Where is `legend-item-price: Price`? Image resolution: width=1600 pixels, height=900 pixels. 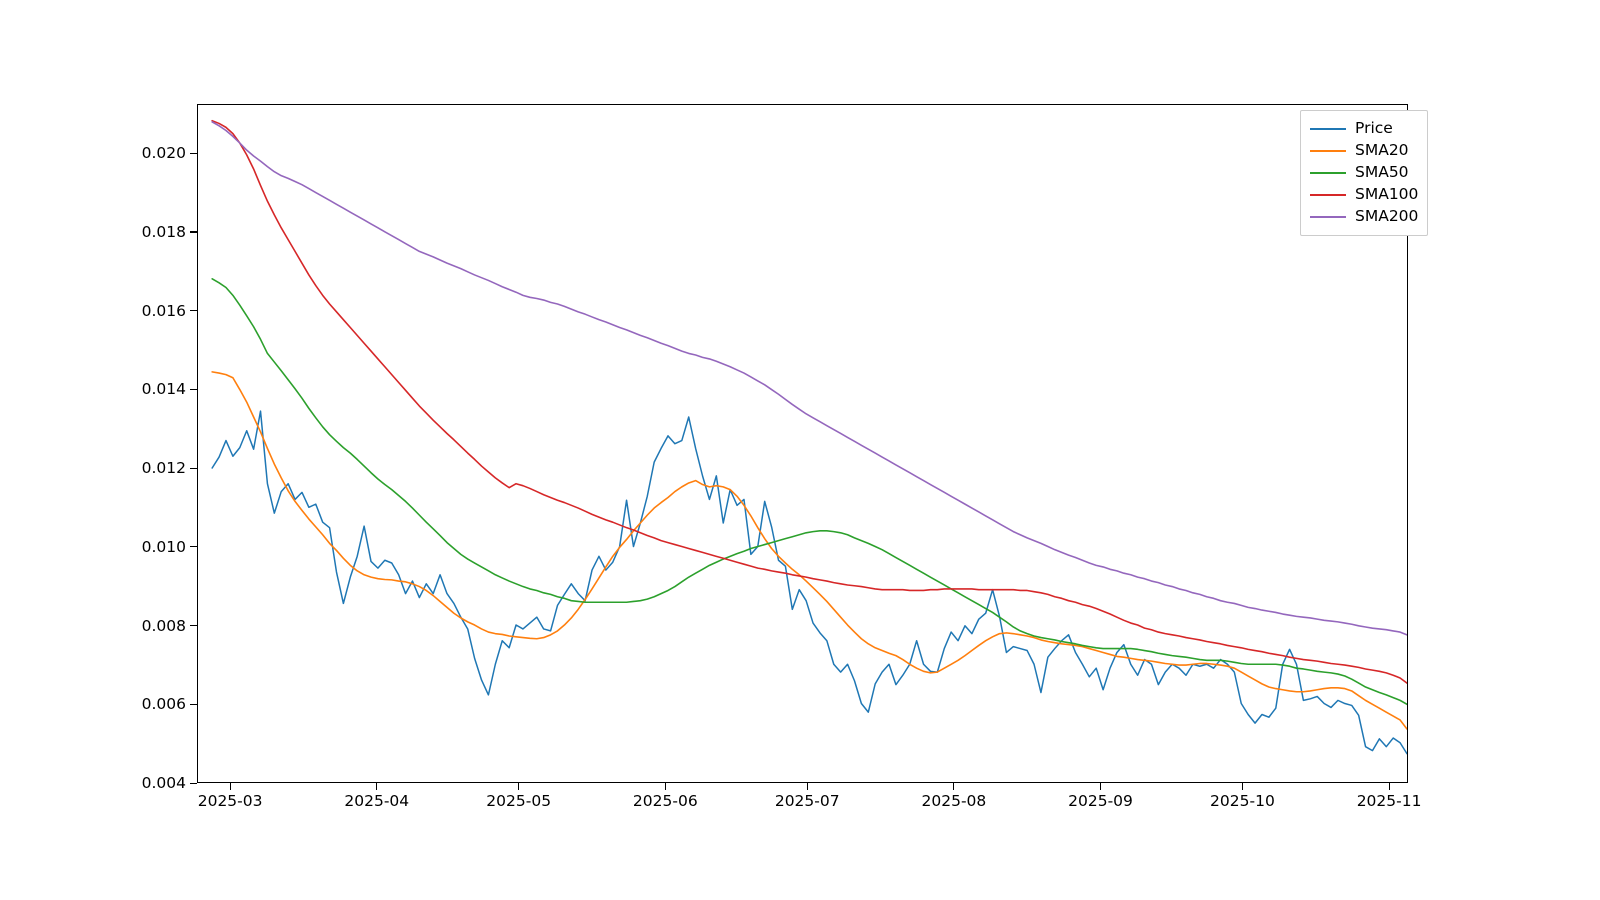
legend-item-price: Price is located at coordinates (1364, 129).